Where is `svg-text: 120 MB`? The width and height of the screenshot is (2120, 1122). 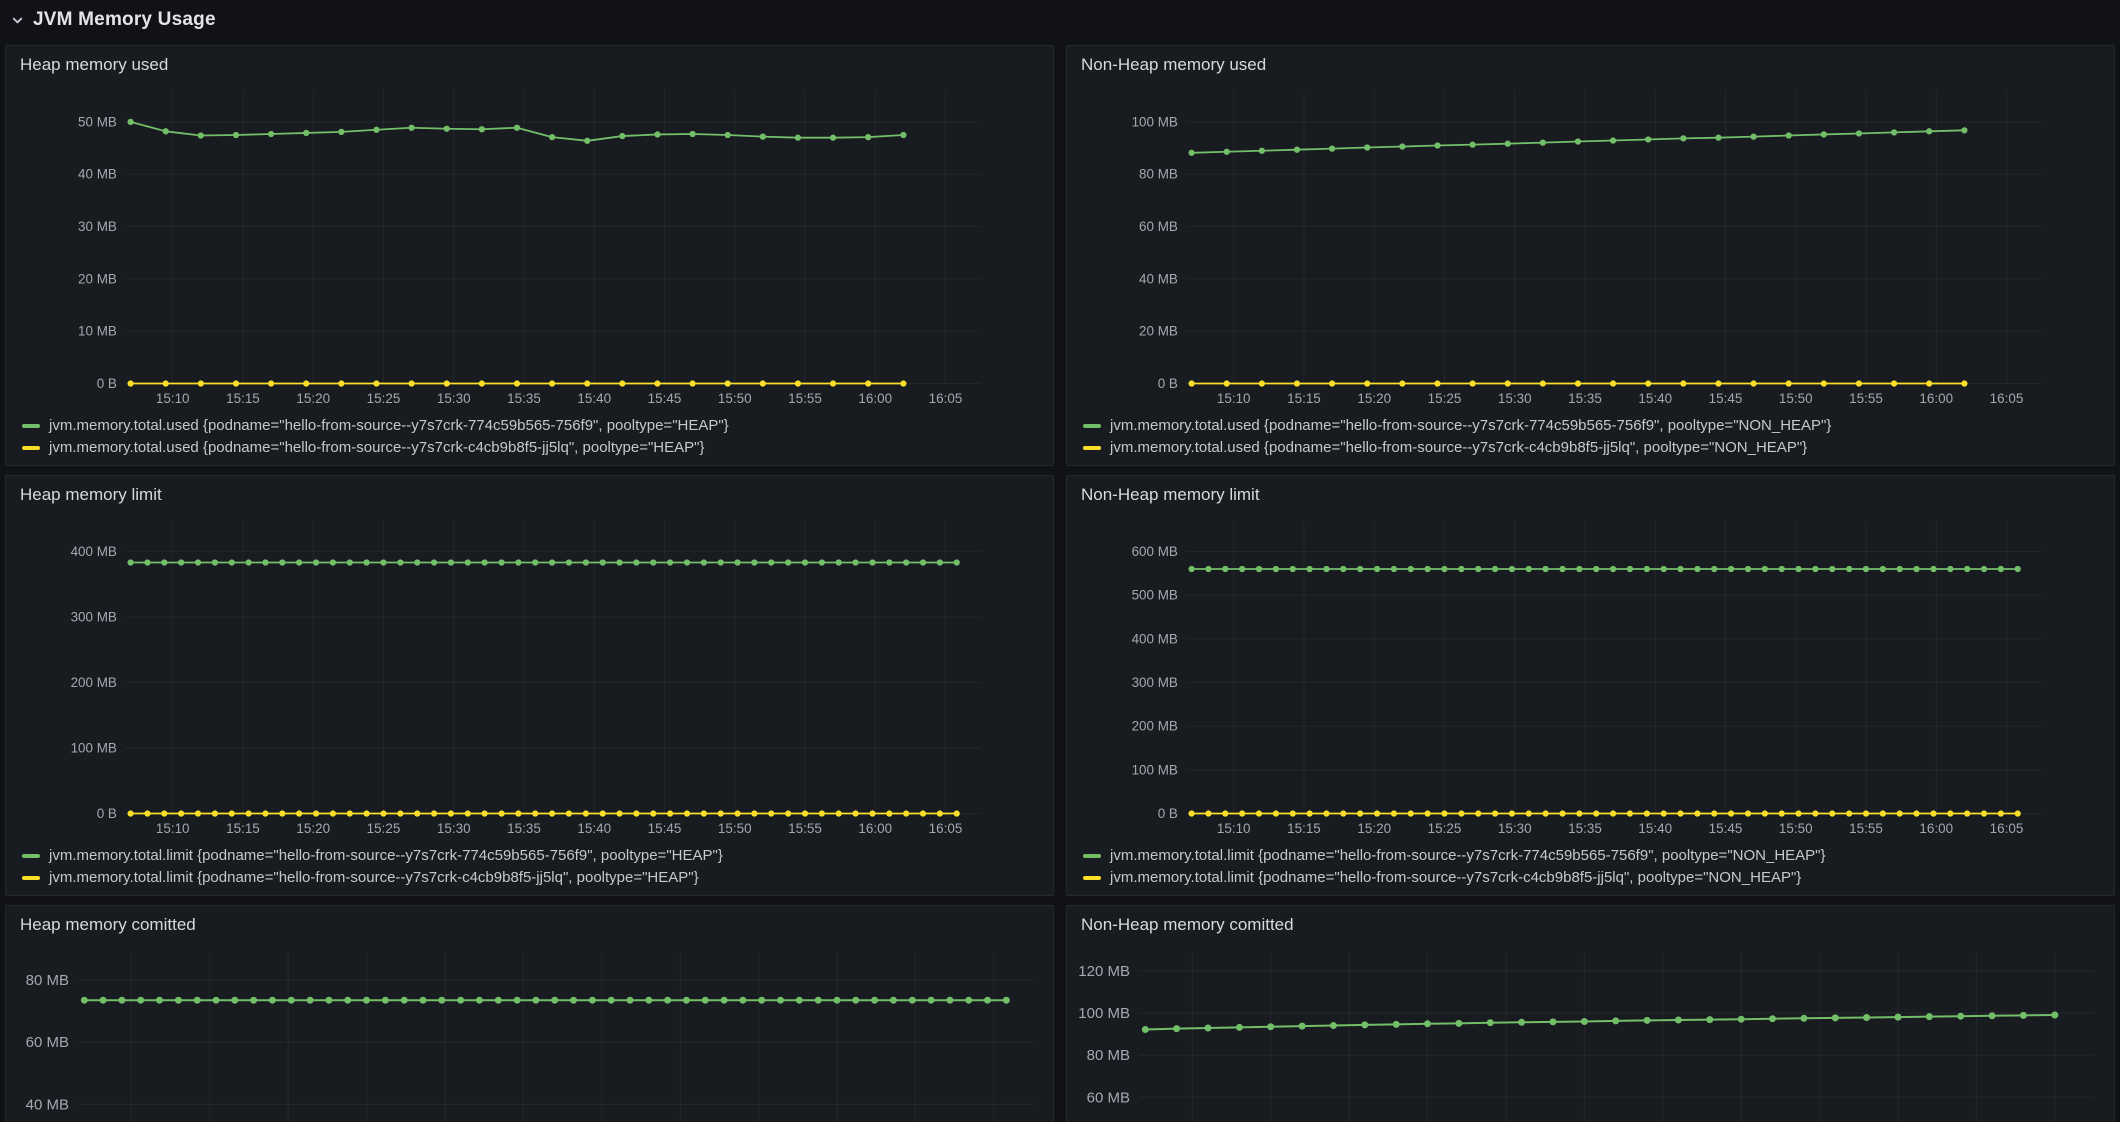 svg-text: 120 MB is located at coordinates (1104, 971).